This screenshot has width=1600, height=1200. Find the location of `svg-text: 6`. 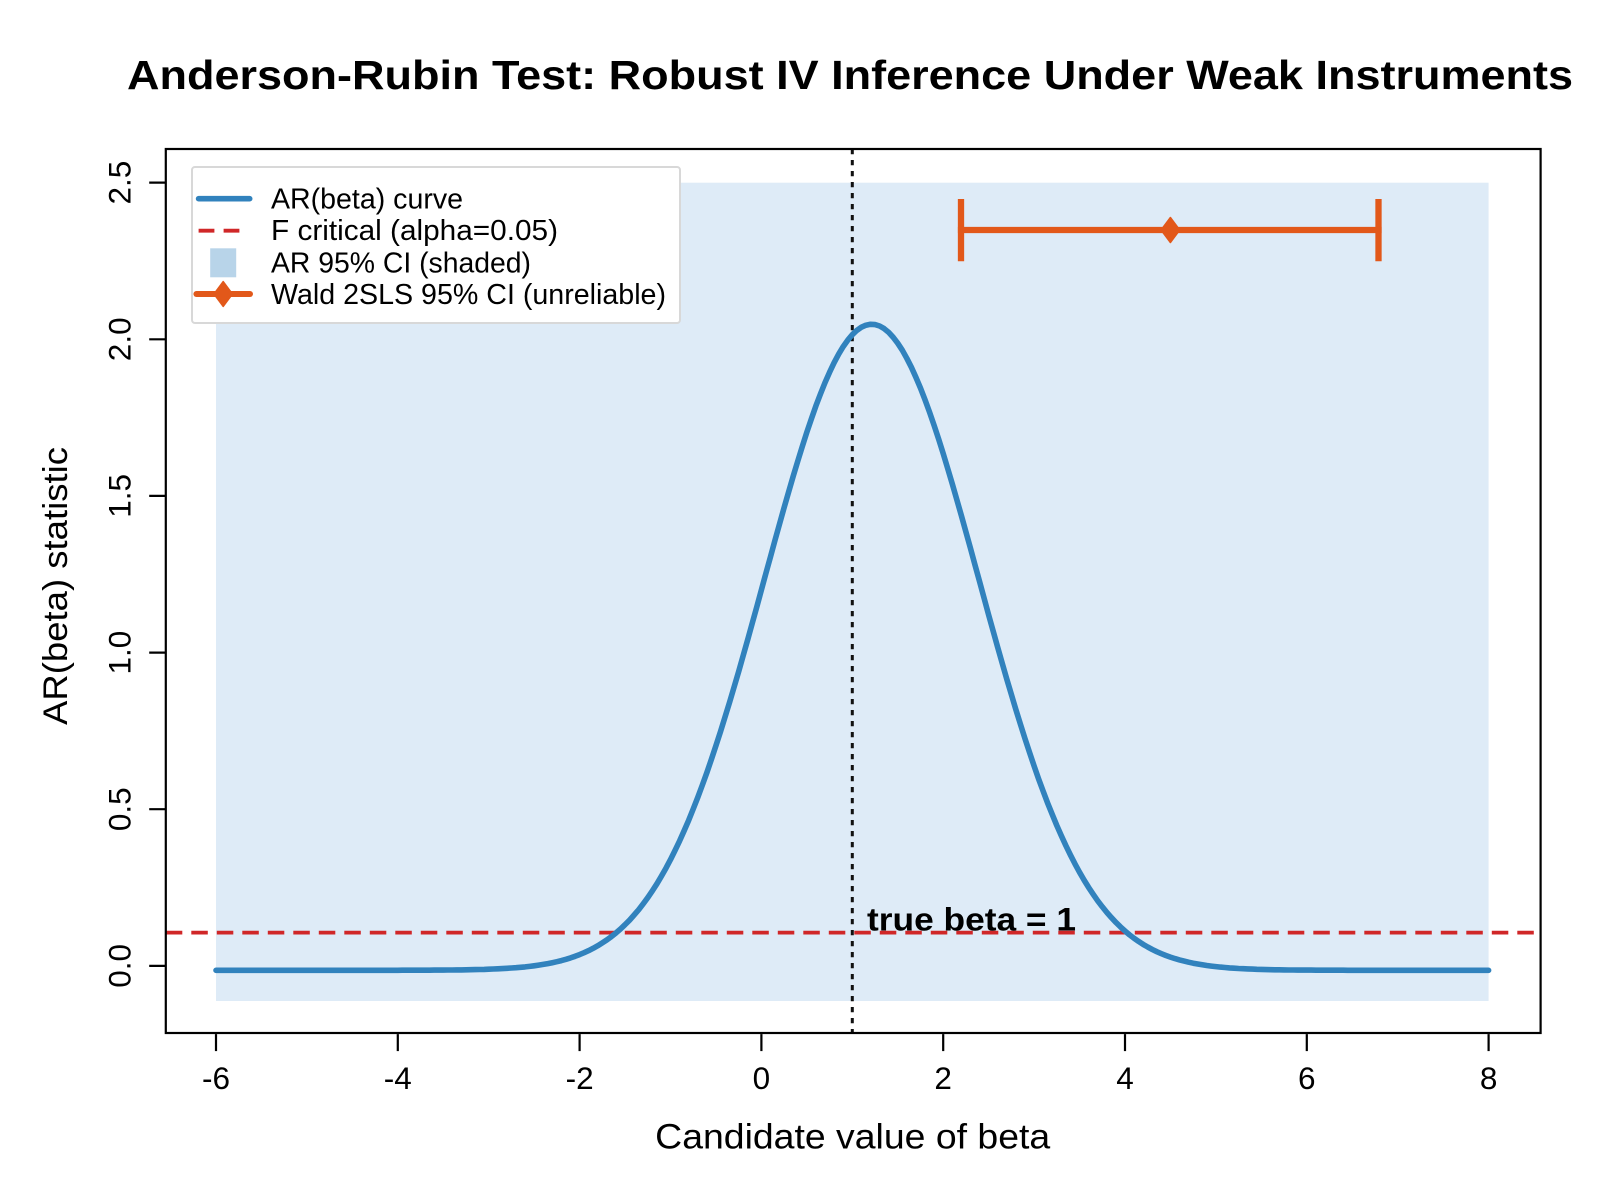

svg-text: 6 is located at coordinates (1307, 1078).